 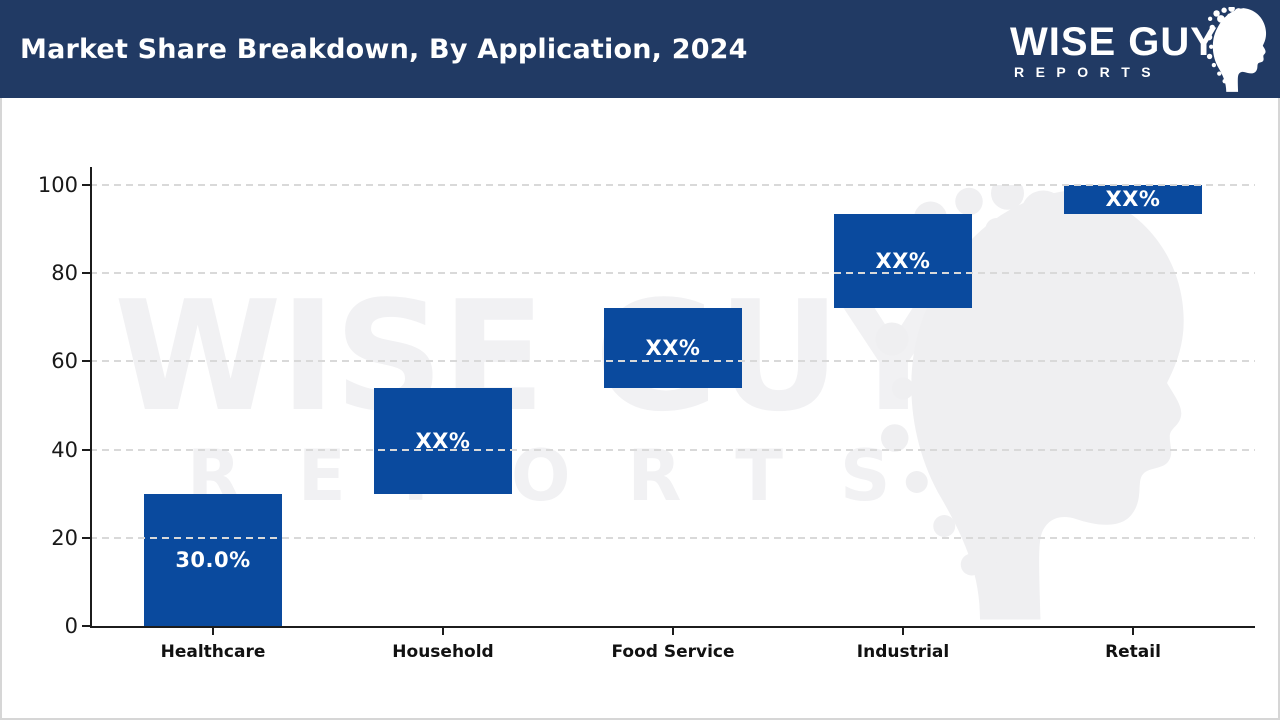 I want to click on x-tick-label-retail: Retail, so click(x=1133, y=652).